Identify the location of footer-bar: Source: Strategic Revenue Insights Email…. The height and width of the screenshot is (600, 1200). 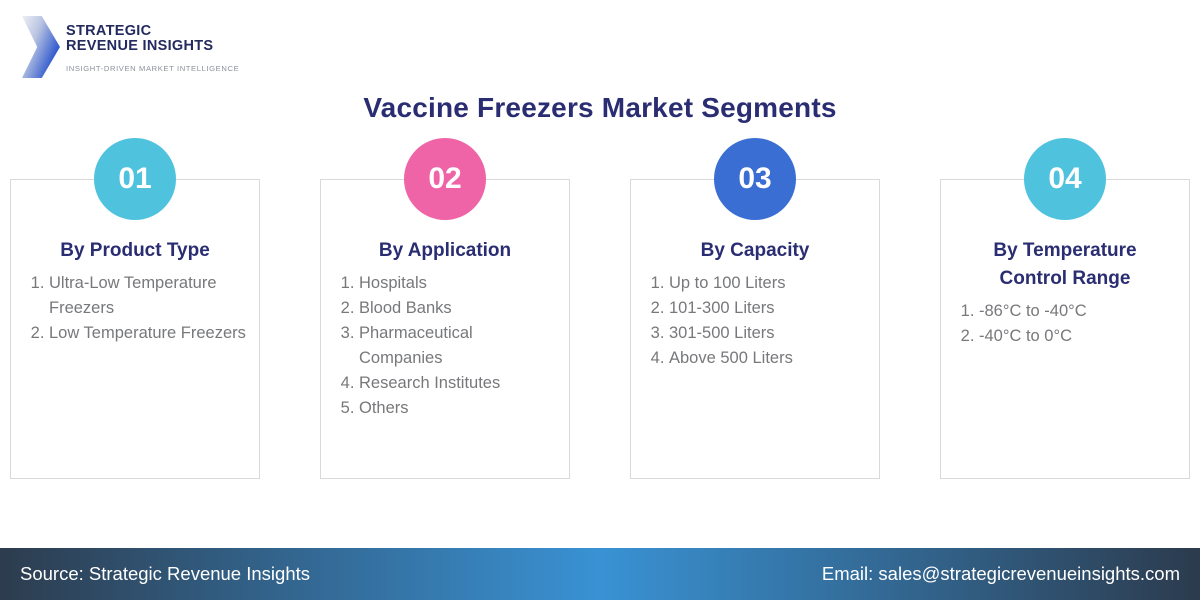
(600, 574).